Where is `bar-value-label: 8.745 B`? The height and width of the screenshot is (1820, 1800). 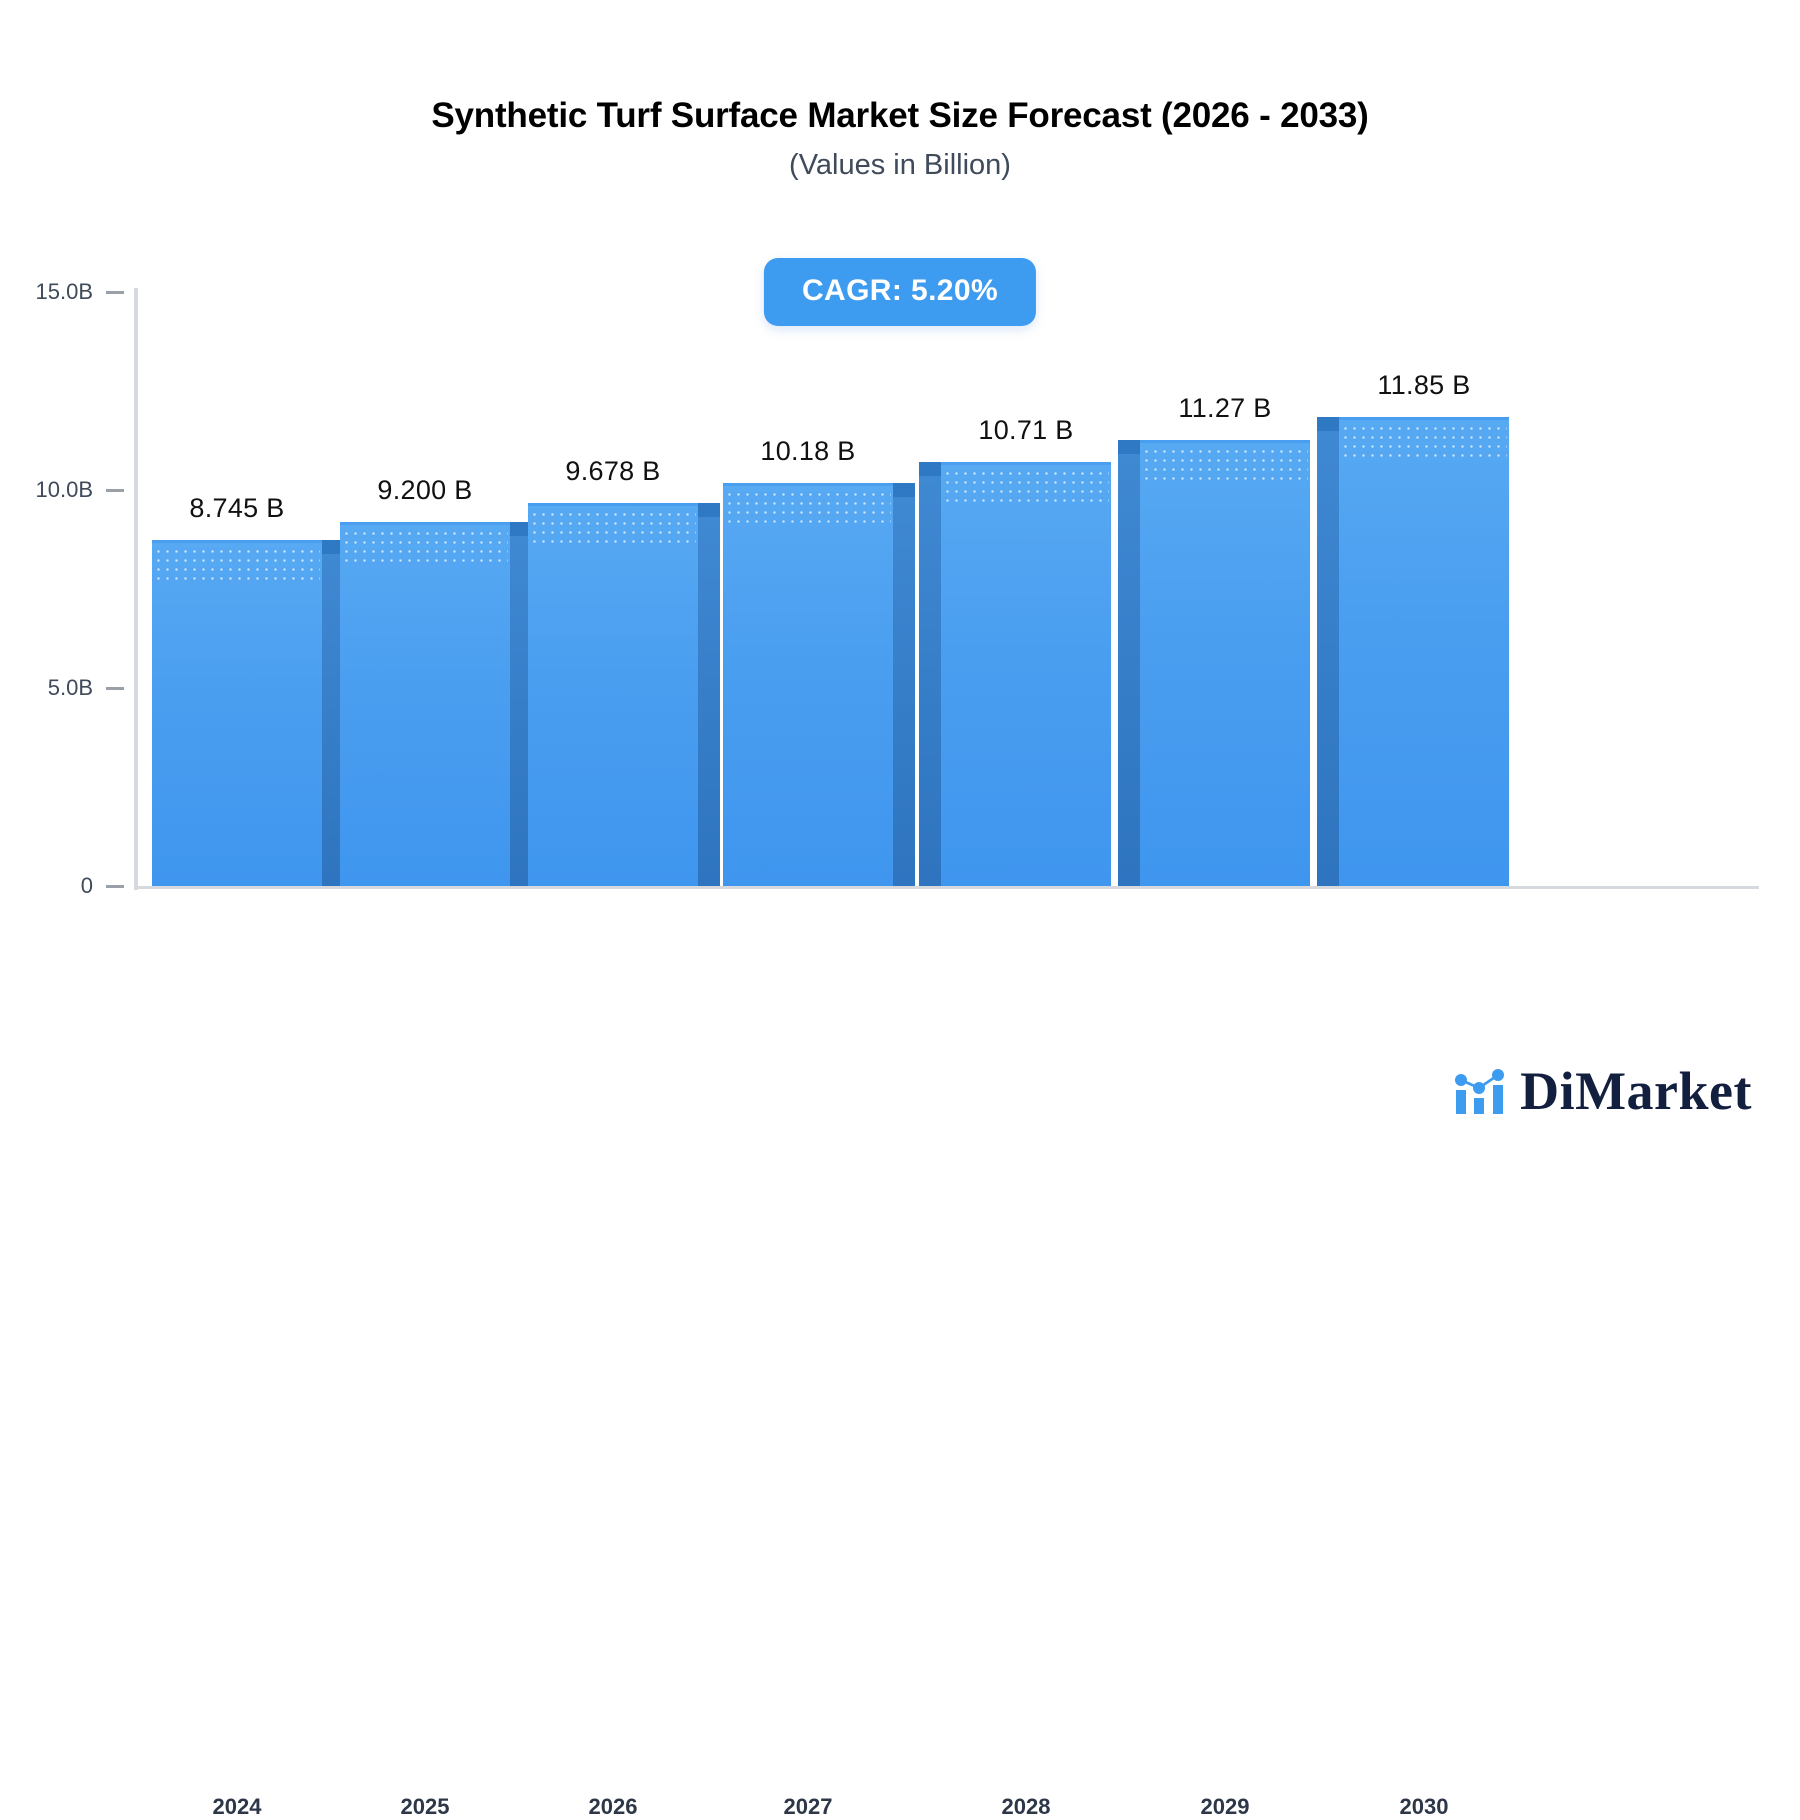
bar-value-label: 8.745 B is located at coordinates (237, 508).